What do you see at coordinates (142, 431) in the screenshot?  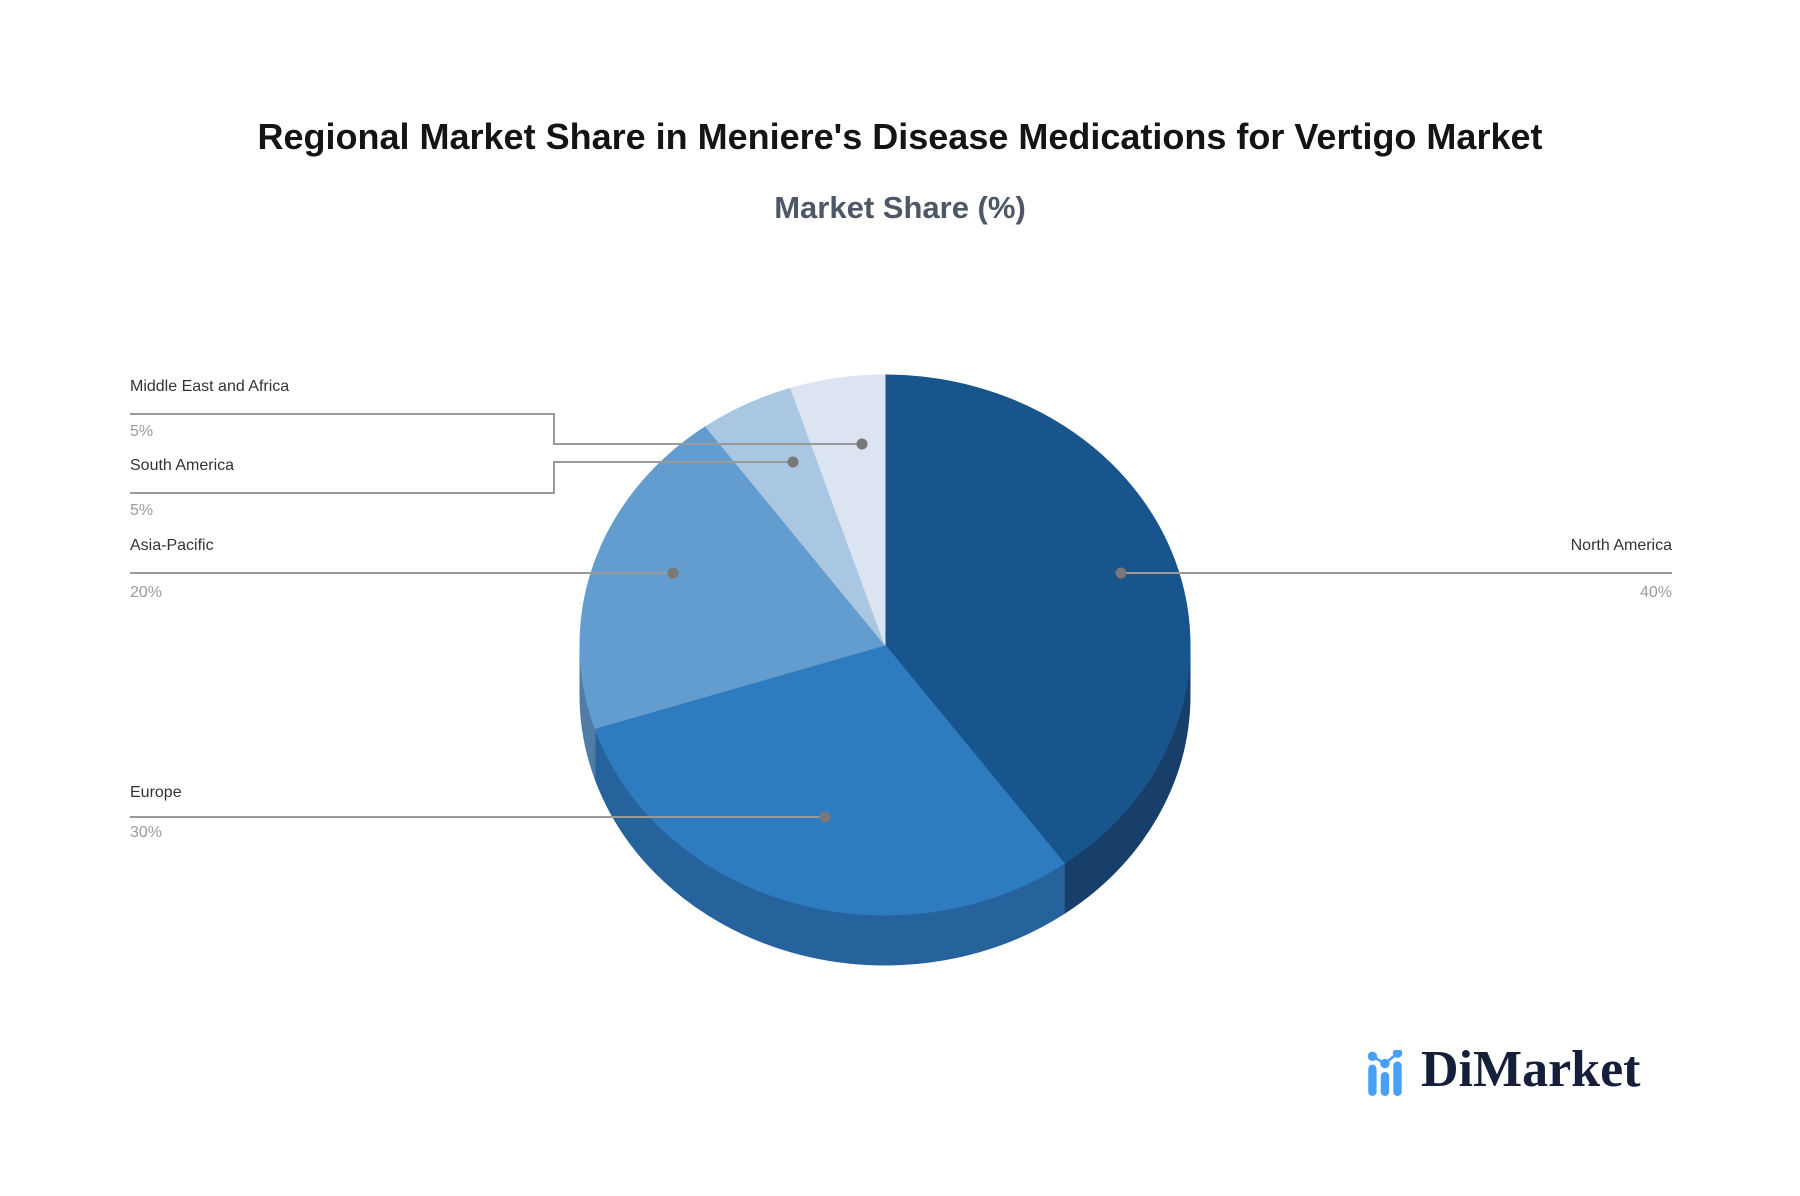 I see `callout-value-middle-east-and-africa: 5%` at bounding box center [142, 431].